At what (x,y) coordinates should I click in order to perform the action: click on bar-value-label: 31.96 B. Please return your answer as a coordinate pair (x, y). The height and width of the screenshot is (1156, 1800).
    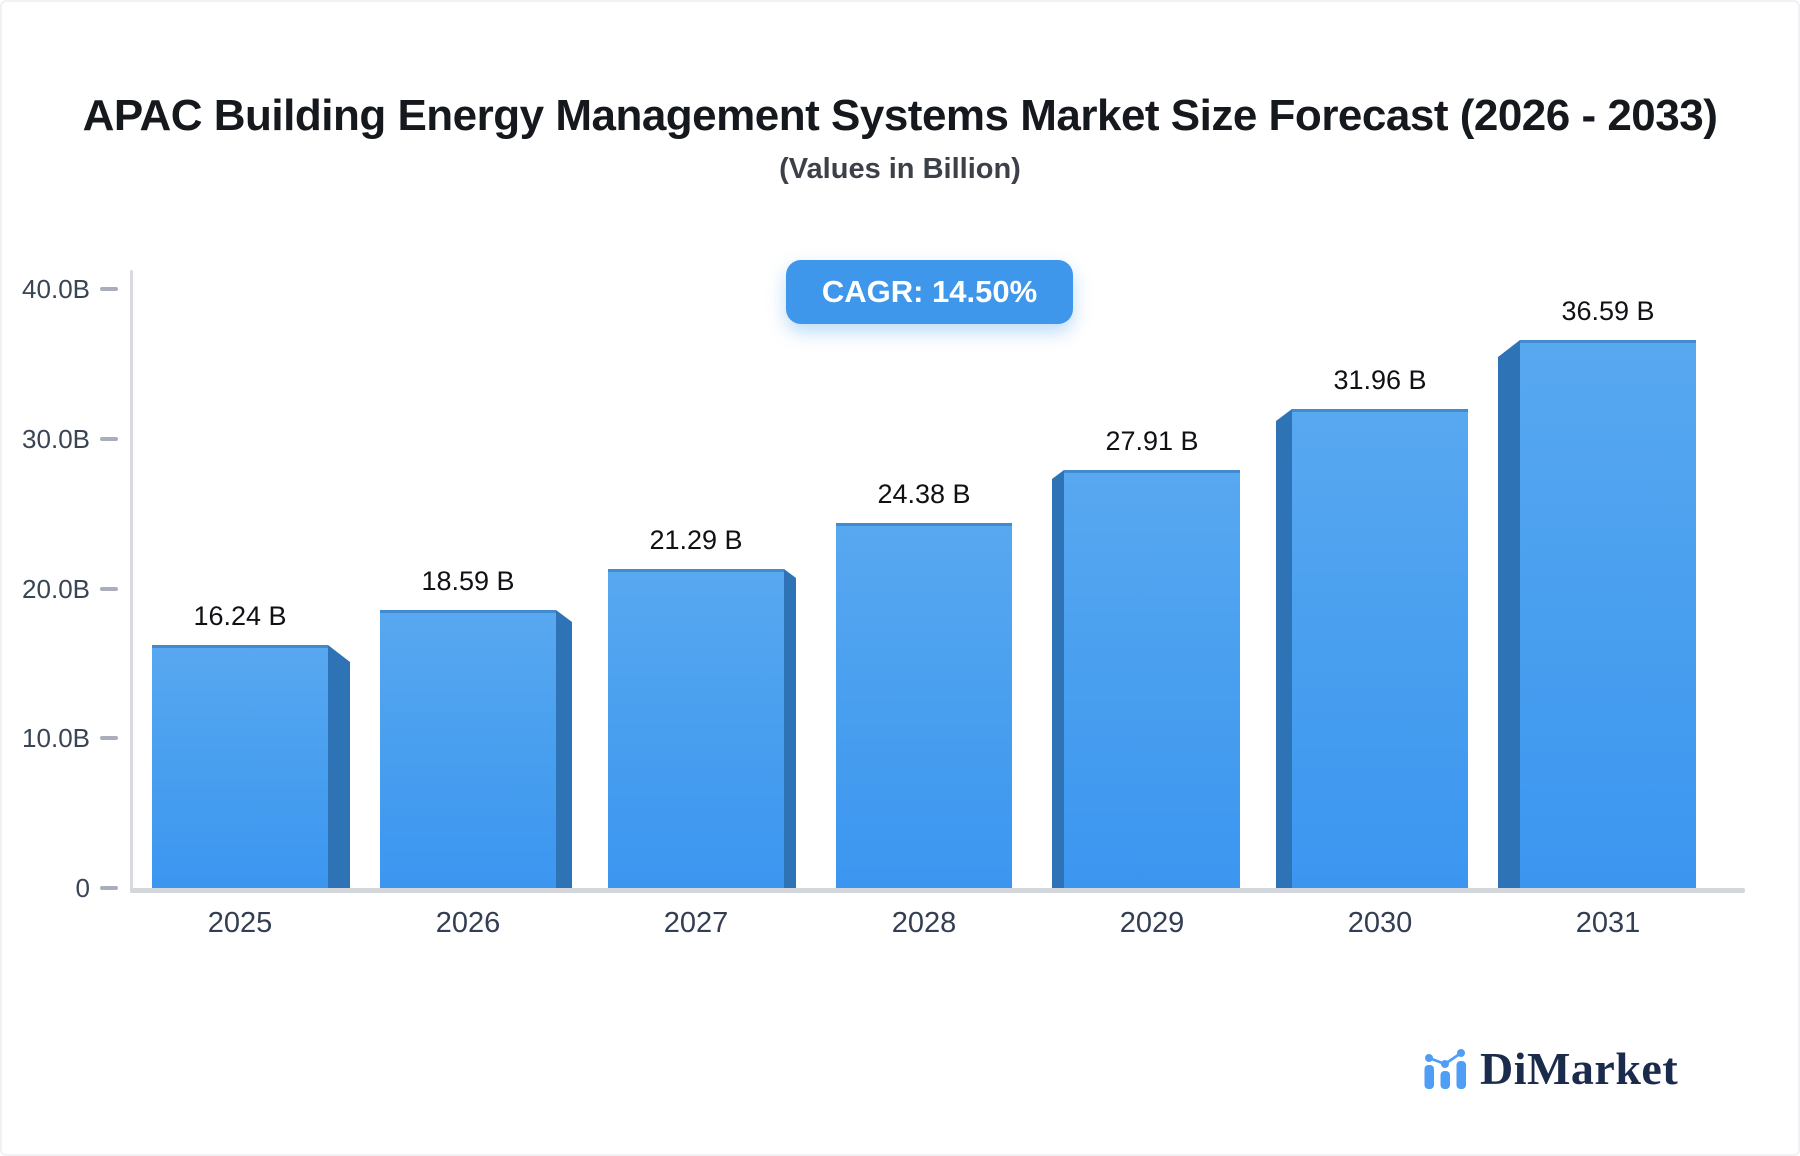
    Looking at the image, I should click on (1380, 380).